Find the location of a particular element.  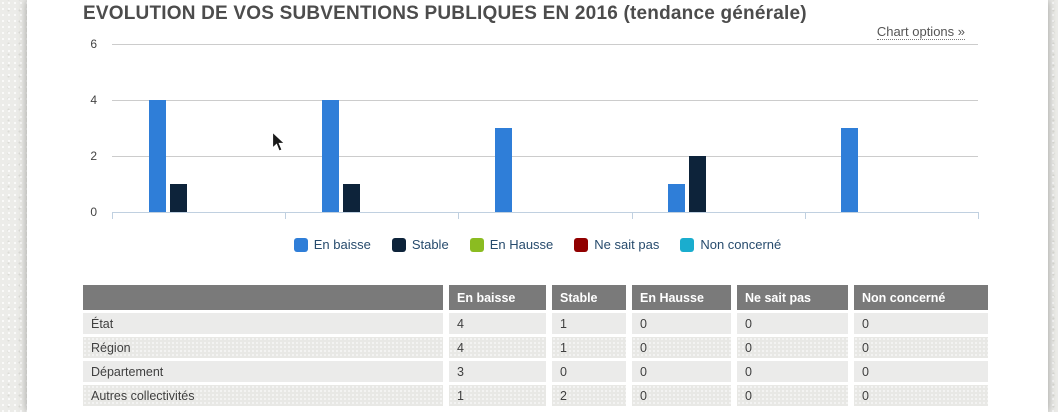

table-row: État 4 1 0 0 0 is located at coordinates (535, 322).